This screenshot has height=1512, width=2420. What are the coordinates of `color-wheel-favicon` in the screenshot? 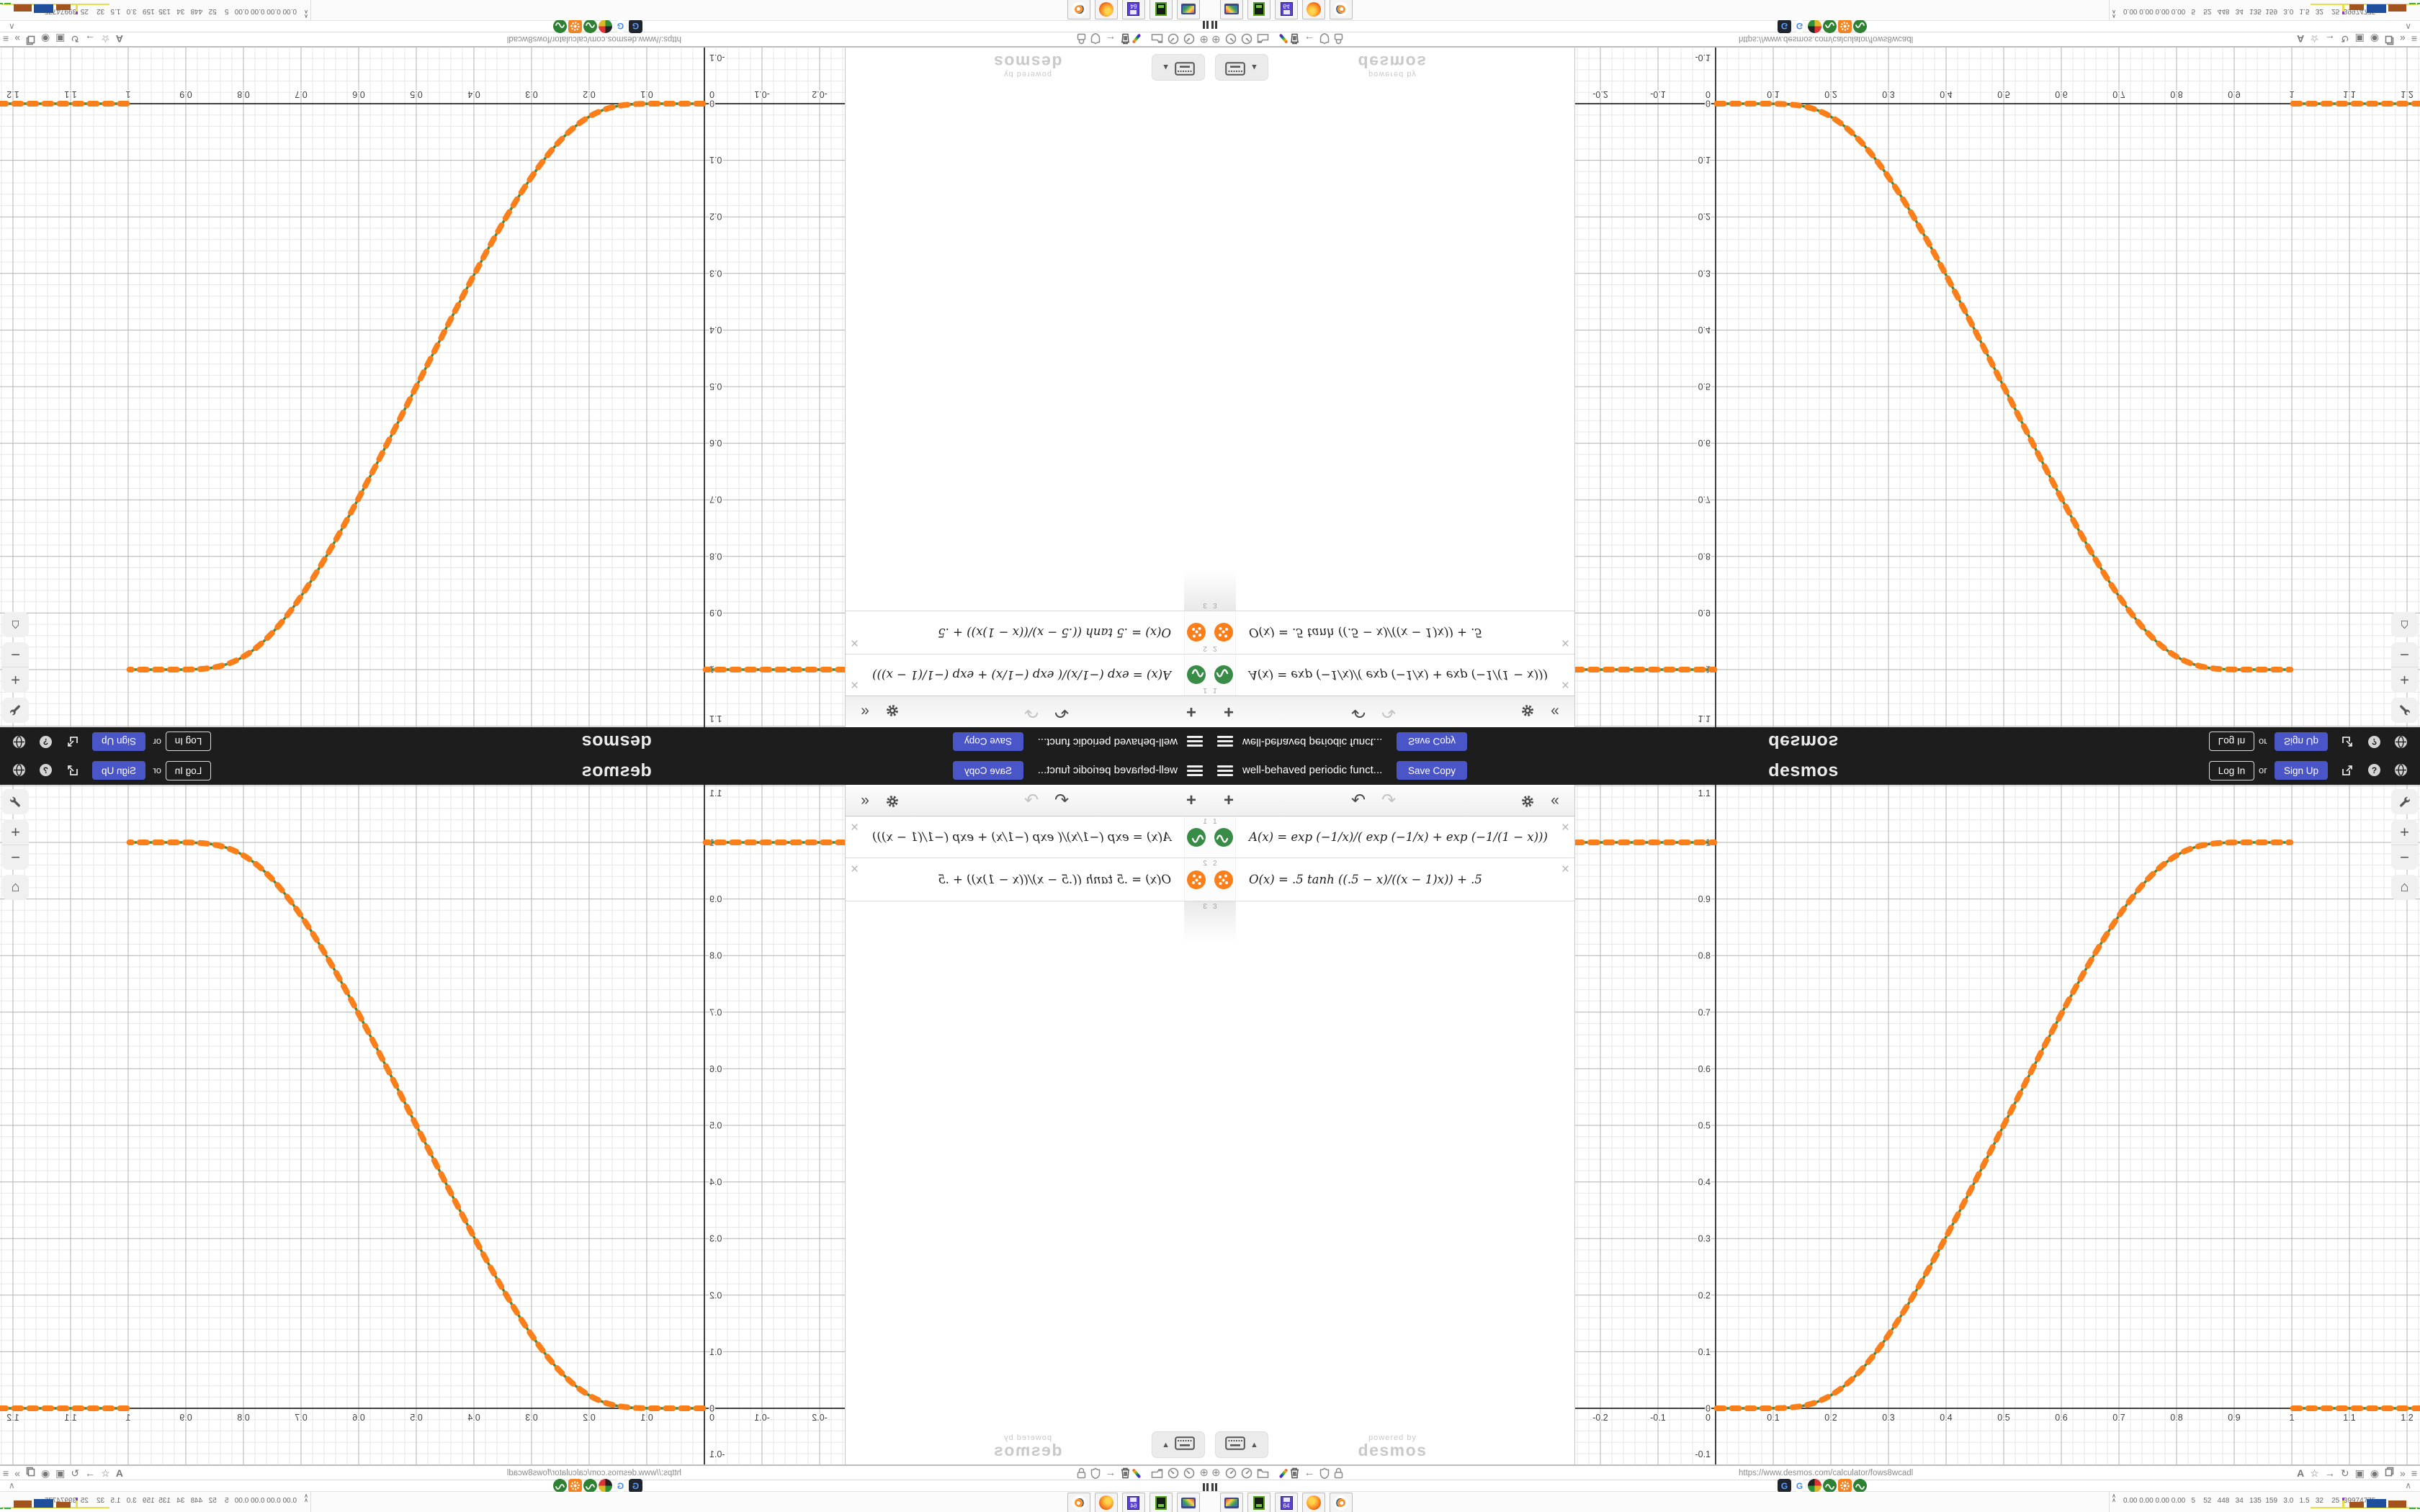 It's located at (605, 26).